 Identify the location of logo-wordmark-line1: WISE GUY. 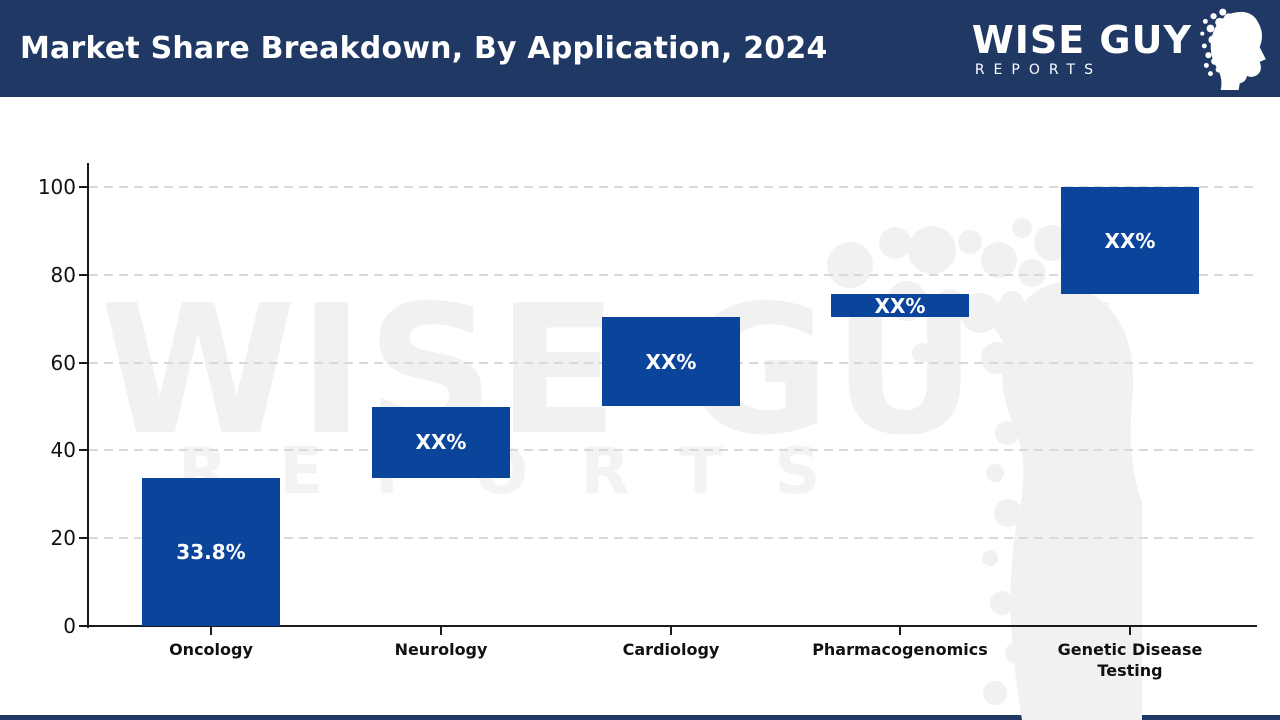
(1081, 39).